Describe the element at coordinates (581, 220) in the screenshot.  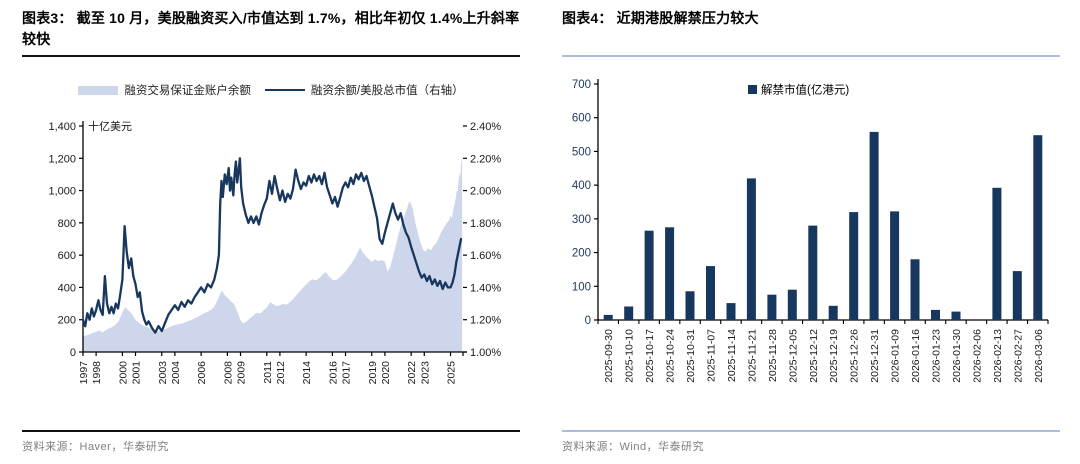
I see `y-tick-label: 300` at that location.